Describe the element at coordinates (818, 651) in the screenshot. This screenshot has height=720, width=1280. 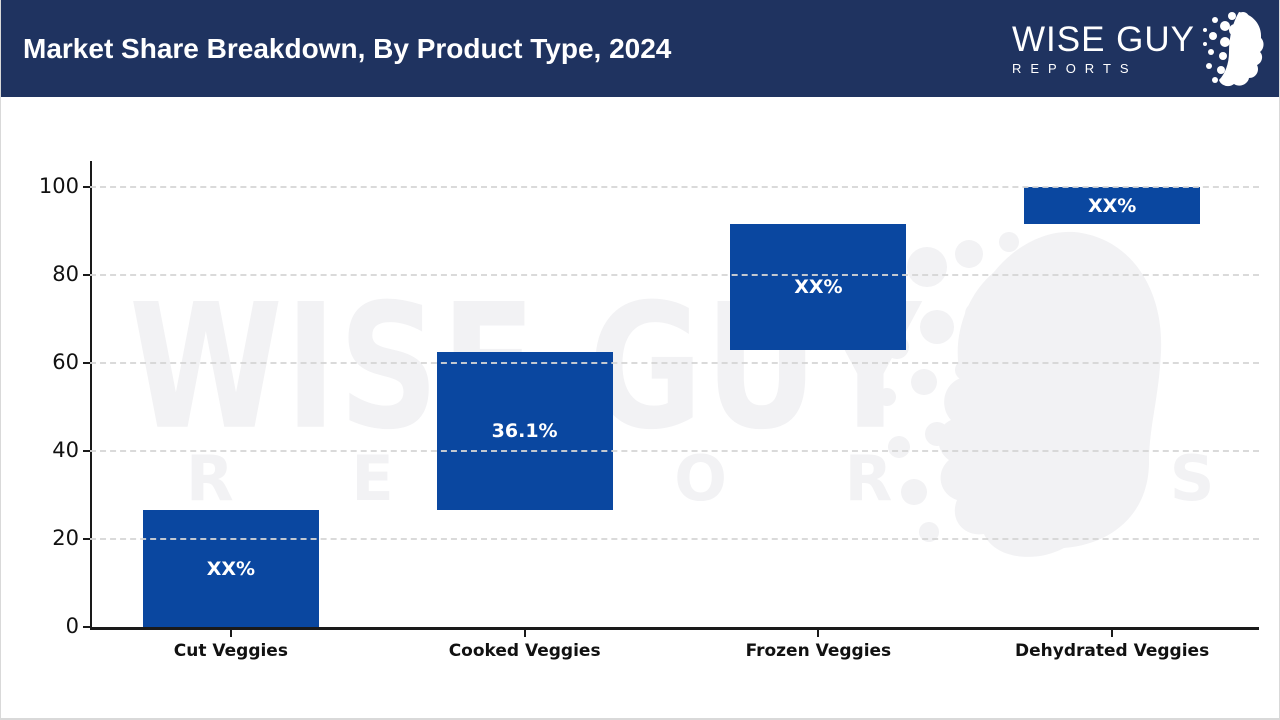
I see `x-axis-category-label: Frozen Veggies` at that location.